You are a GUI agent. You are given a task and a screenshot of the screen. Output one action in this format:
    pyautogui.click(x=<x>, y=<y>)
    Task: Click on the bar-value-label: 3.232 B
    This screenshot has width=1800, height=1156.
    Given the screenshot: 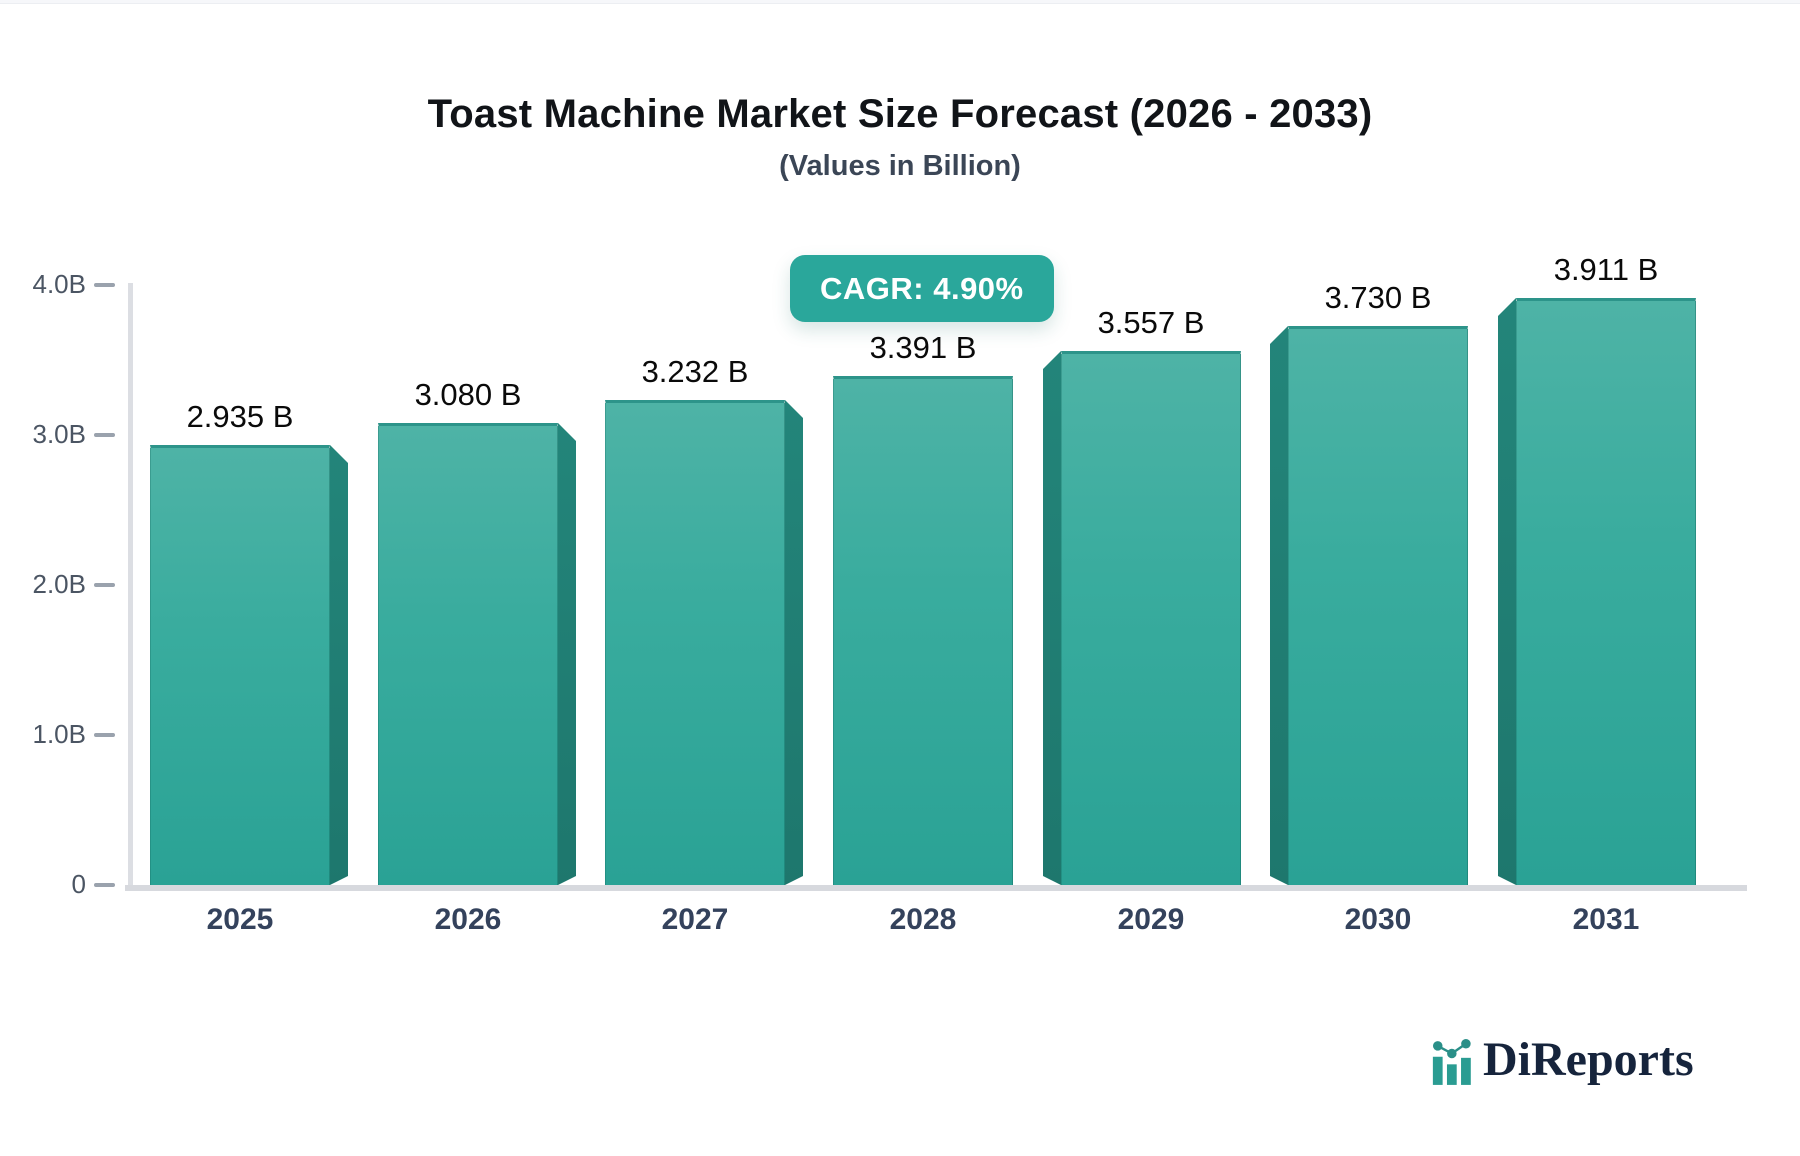 What is the action you would take?
    pyautogui.click(x=695, y=371)
    